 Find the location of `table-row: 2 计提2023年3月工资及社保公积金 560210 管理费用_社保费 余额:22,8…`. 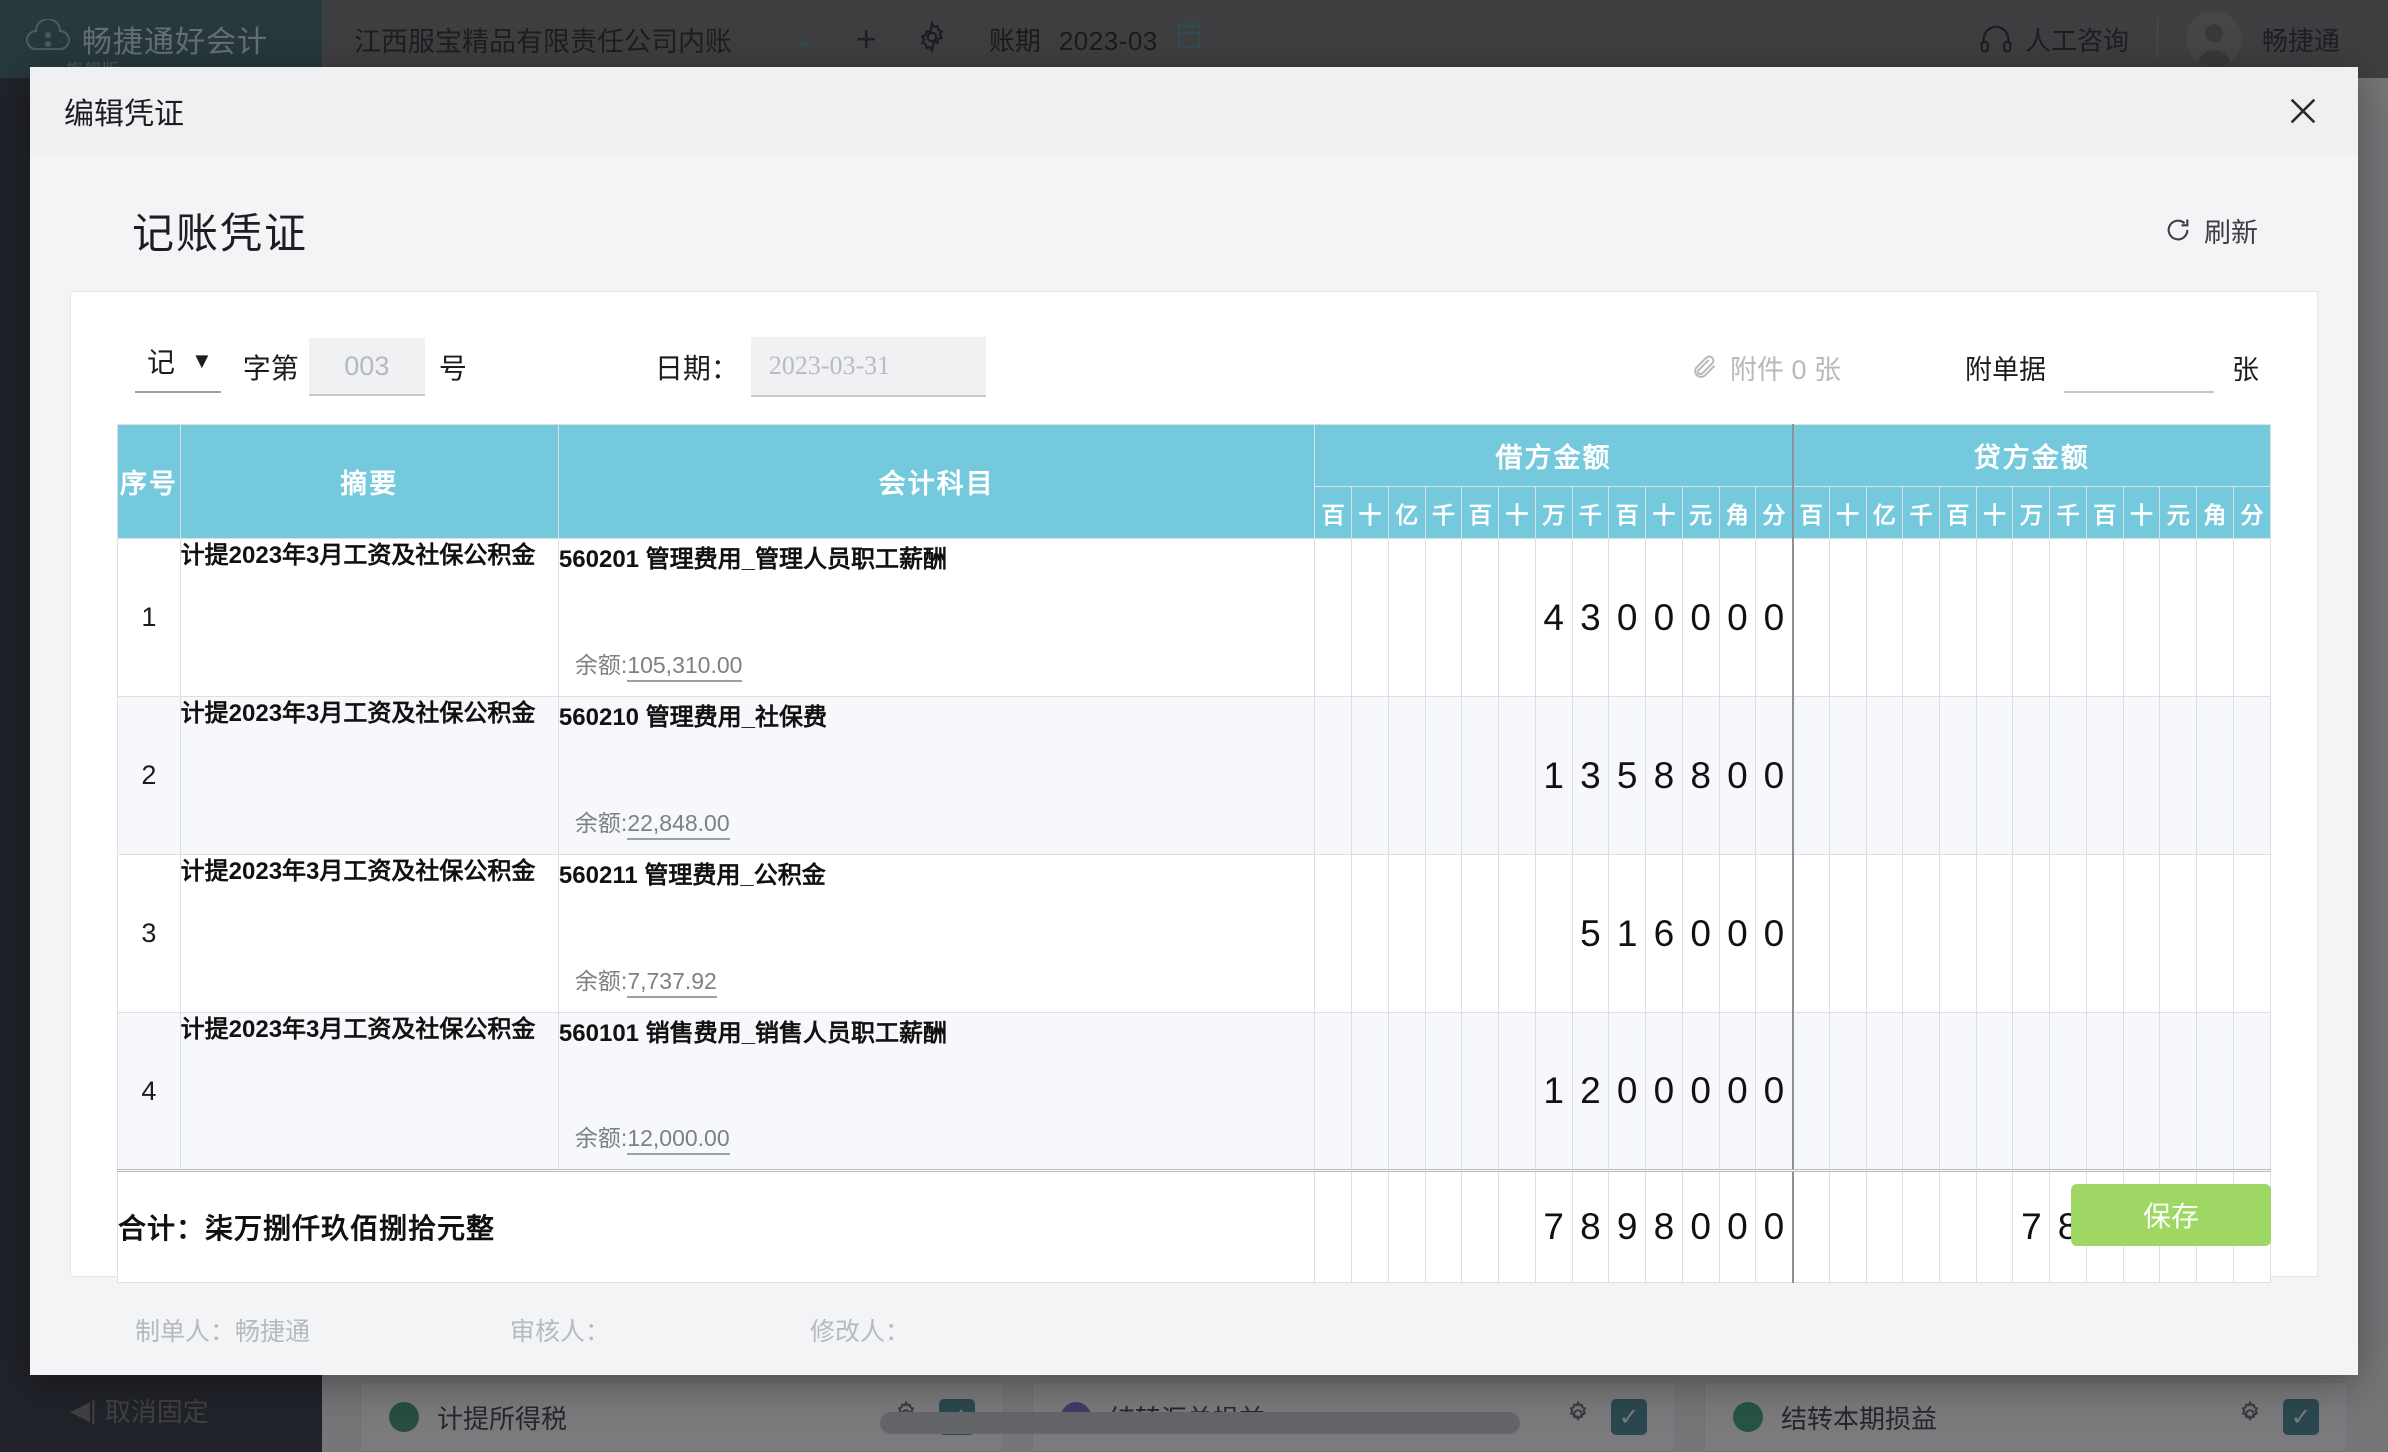

table-row: 2 计提2023年3月工资及社保公积金 560210 管理费用_社保费 余额:22,8… is located at coordinates (1194, 775).